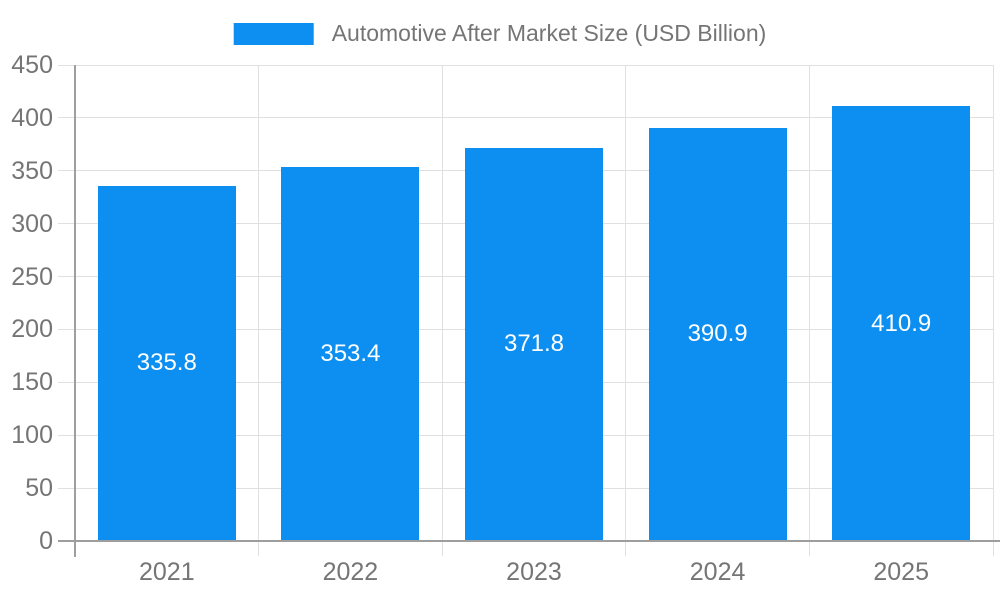  Describe the element at coordinates (32, 117) in the screenshot. I see `y-tick-label: 400` at that location.